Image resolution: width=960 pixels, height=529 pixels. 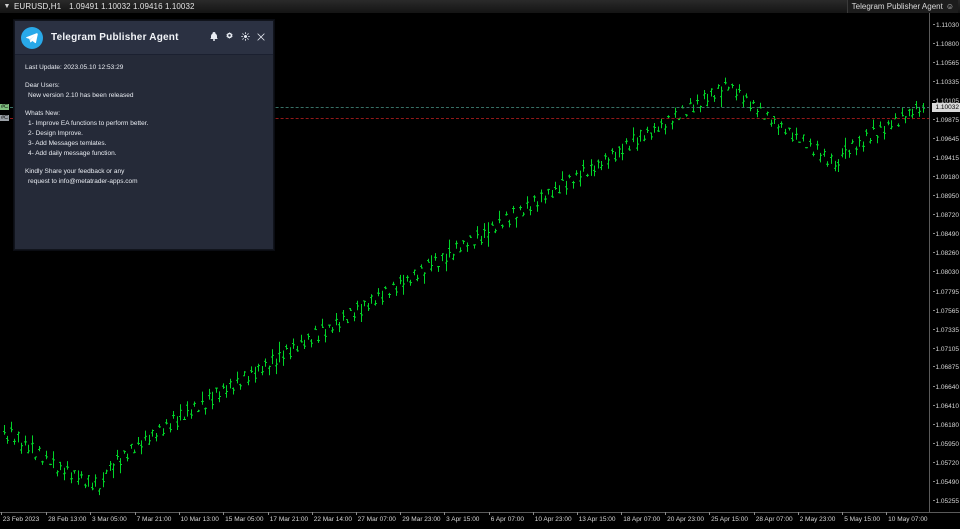 I want to click on ohlc-quotes: 1.09491 1.10032 1.09416 1.10032, so click(x=132, y=6).